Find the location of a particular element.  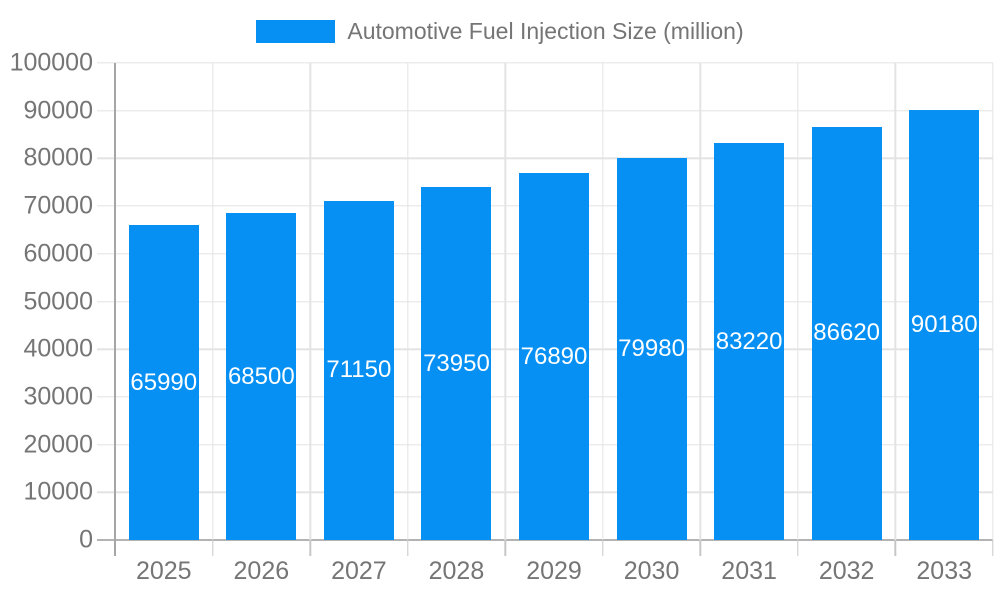

bar: 83220 is located at coordinates (749, 341).